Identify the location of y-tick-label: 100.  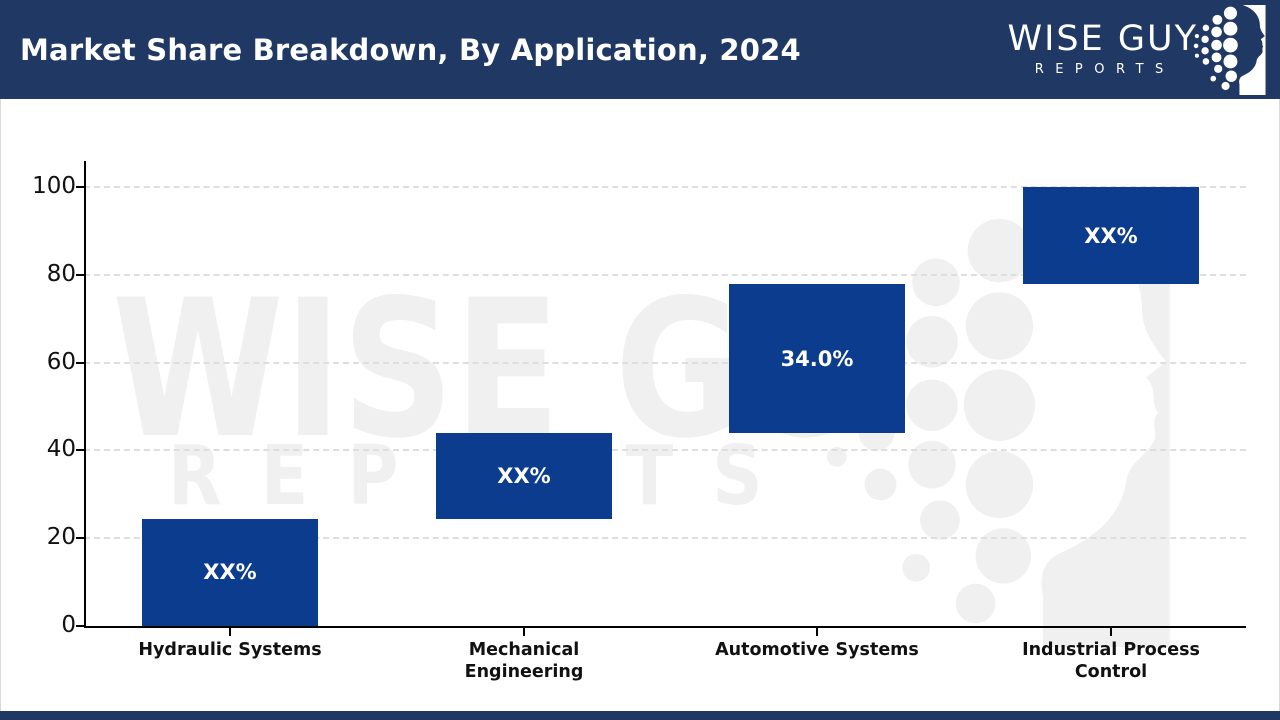
(54, 186).